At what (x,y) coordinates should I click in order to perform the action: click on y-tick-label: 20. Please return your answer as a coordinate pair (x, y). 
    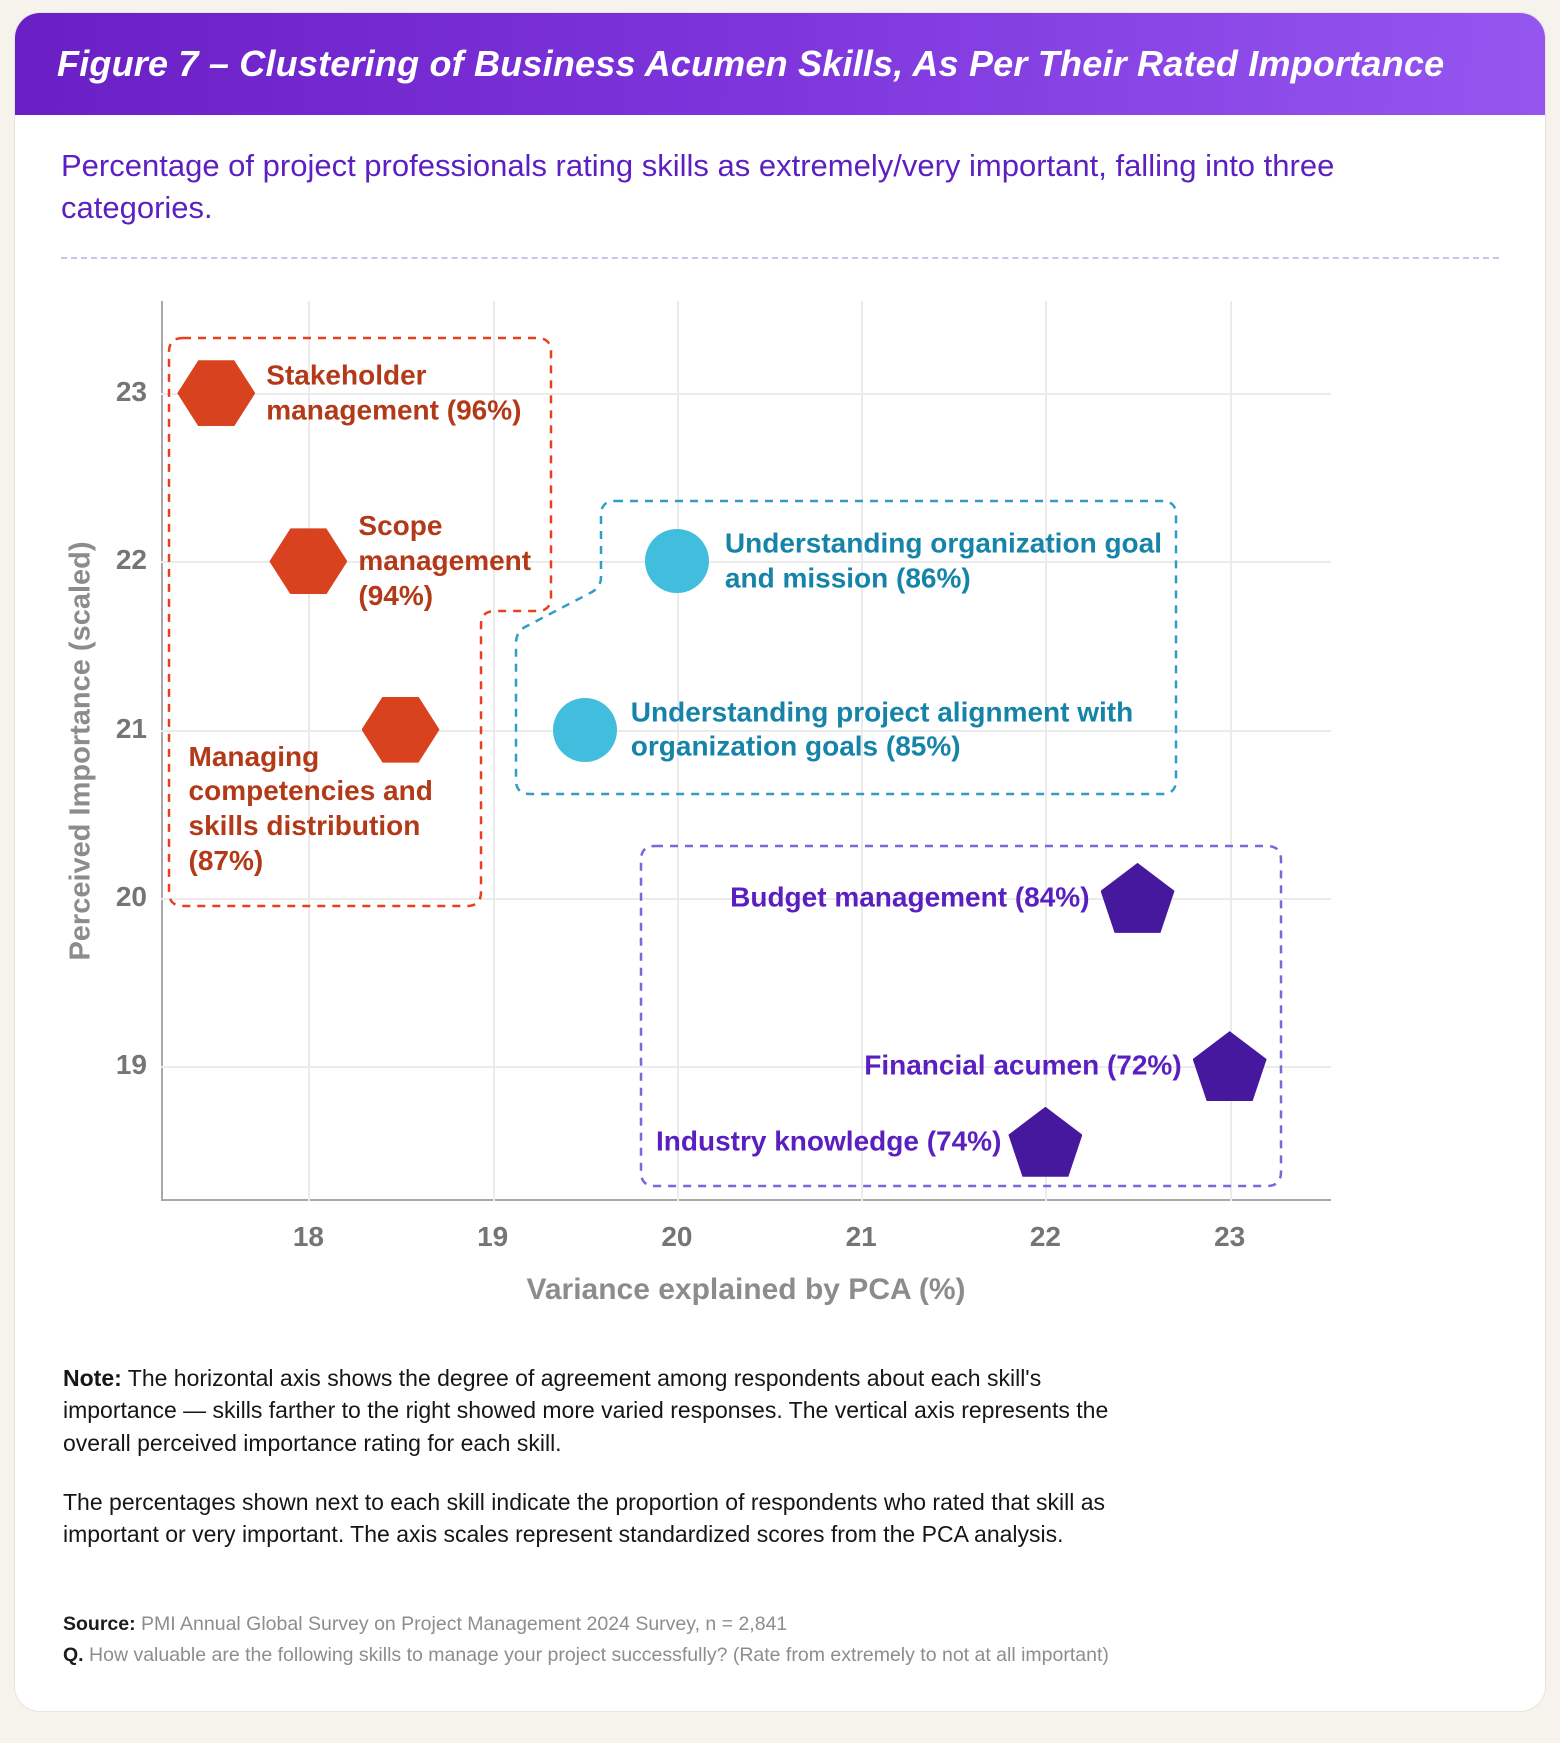
    Looking at the image, I should click on (131, 896).